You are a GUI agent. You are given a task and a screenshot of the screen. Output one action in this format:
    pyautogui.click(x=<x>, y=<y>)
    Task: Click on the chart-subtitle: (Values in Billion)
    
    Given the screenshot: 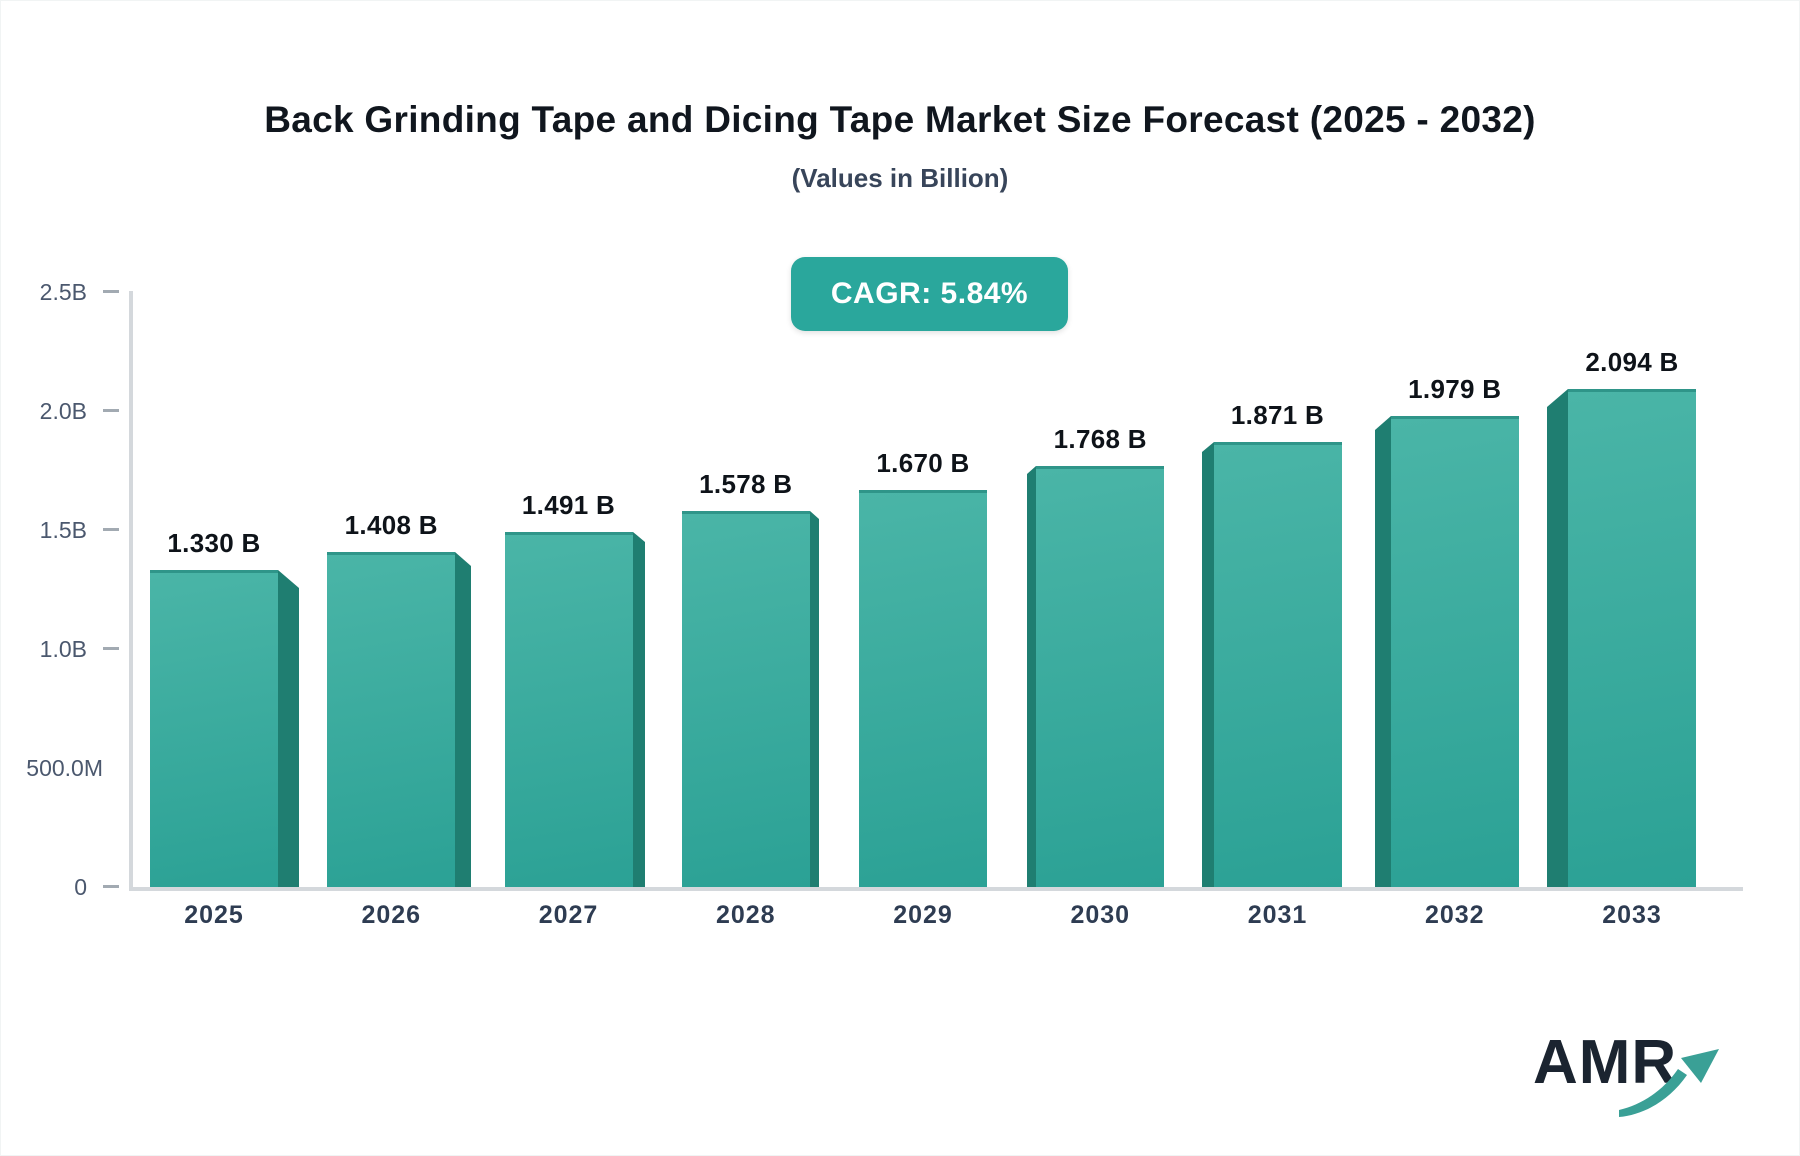 What is the action you would take?
    pyautogui.click(x=900, y=178)
    